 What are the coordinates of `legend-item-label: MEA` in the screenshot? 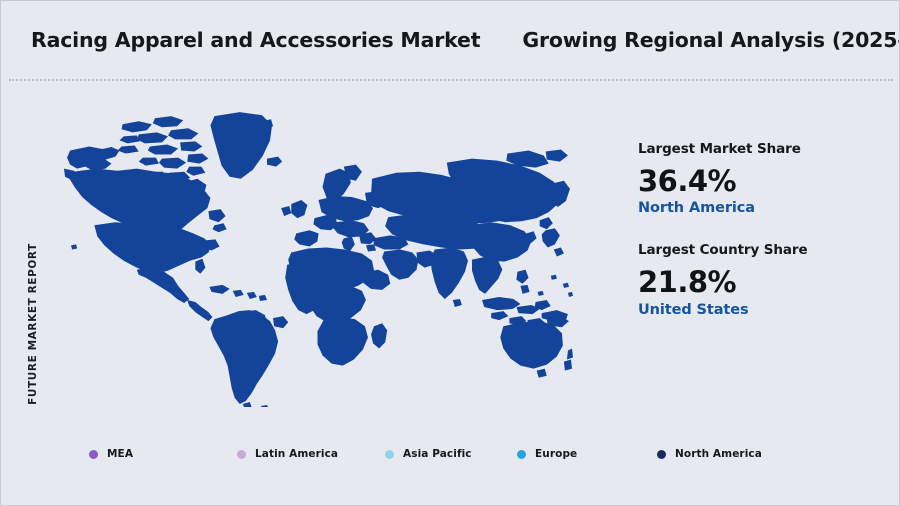 It's located at (120, 454).